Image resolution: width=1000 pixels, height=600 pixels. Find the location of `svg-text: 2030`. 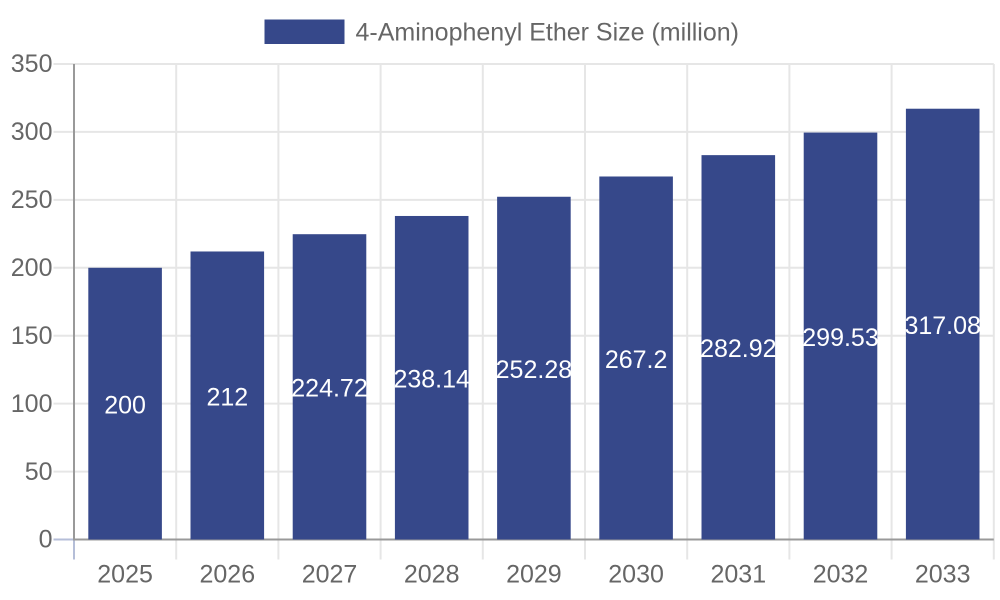

svg-text: 2030 is located at coordinates (636, 575).